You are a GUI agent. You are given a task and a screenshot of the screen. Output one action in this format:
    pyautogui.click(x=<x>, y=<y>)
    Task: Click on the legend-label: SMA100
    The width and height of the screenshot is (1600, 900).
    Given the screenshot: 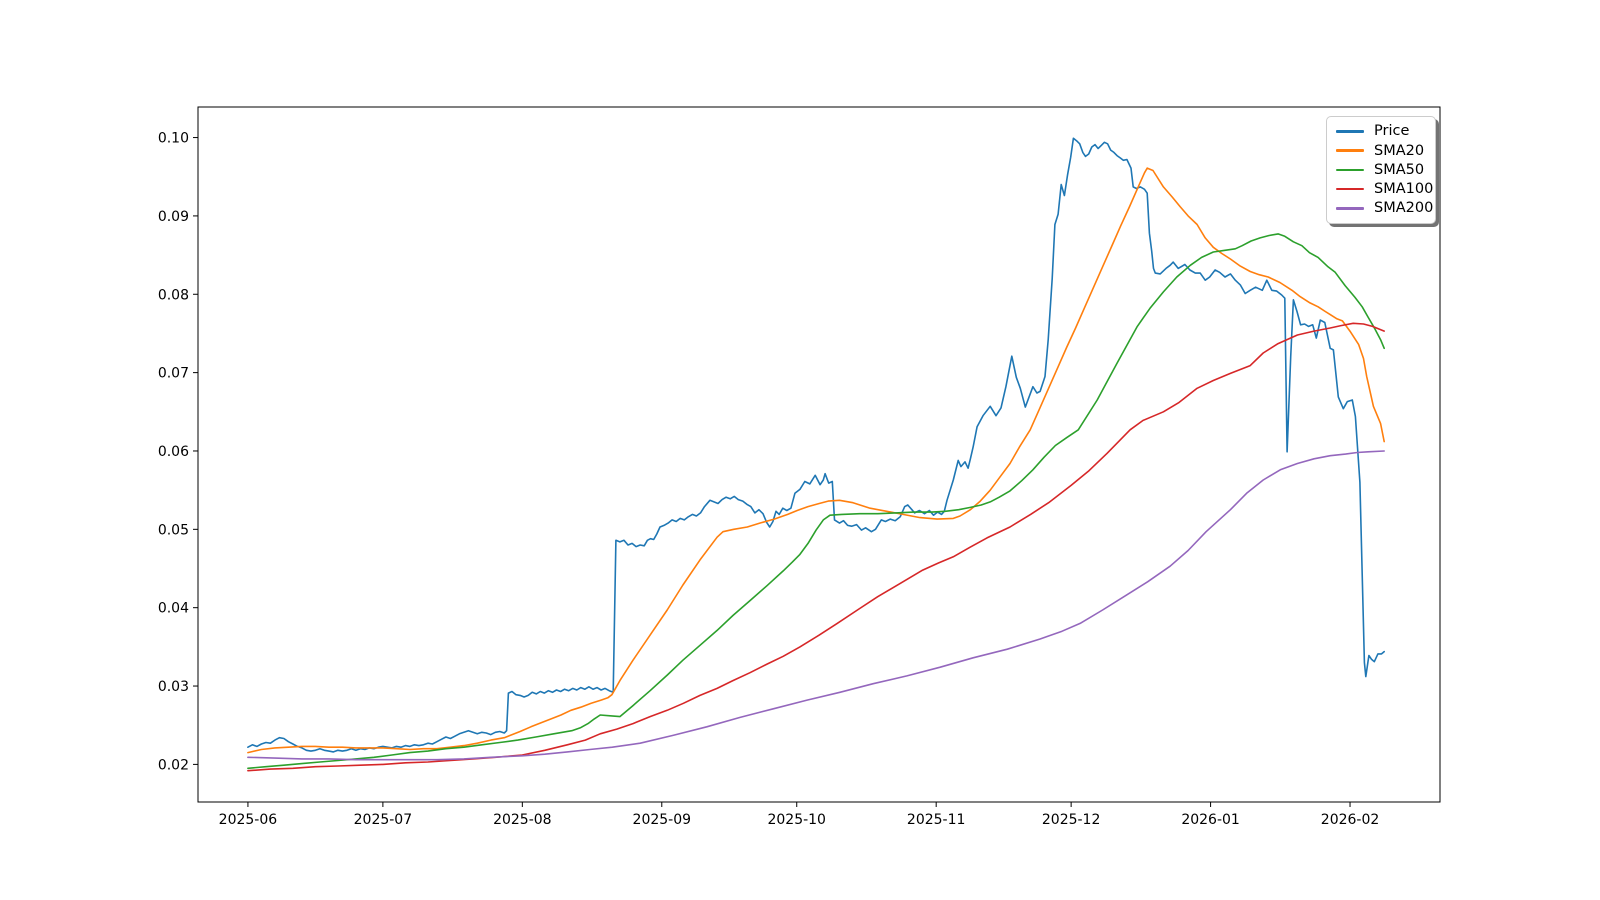 What is the action you would take?
    pyautogui.click(x=1404, y=188)
    